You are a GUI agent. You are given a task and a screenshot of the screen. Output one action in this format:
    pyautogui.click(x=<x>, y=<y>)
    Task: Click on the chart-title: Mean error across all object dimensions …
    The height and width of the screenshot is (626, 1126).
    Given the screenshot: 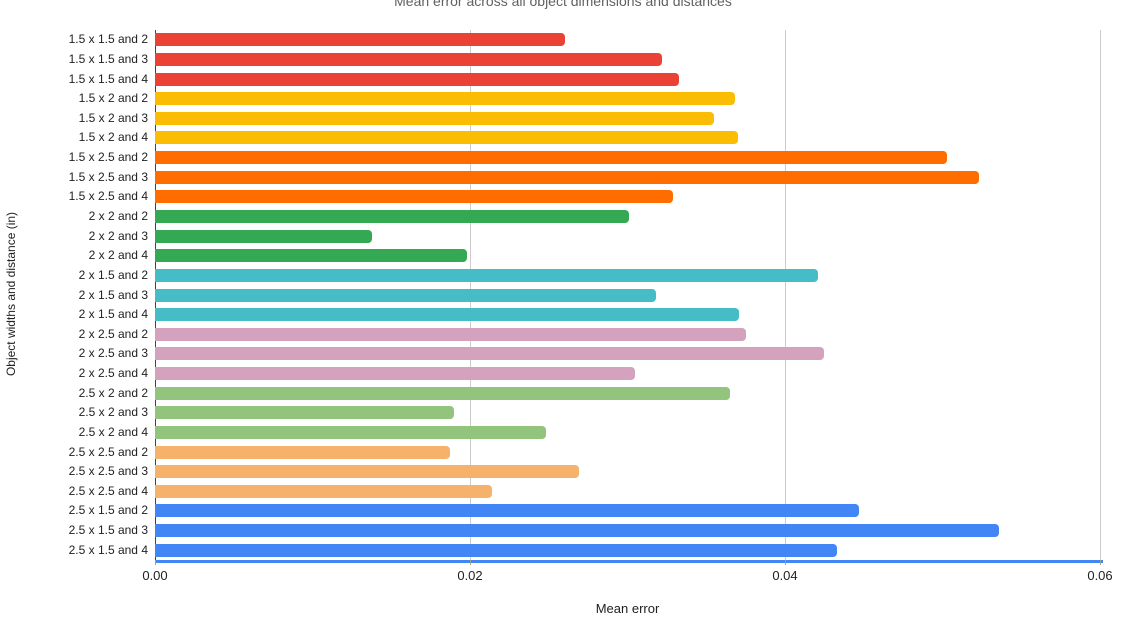 What is the action you would take?
    pyautogui.click(x=563, y=4)
    